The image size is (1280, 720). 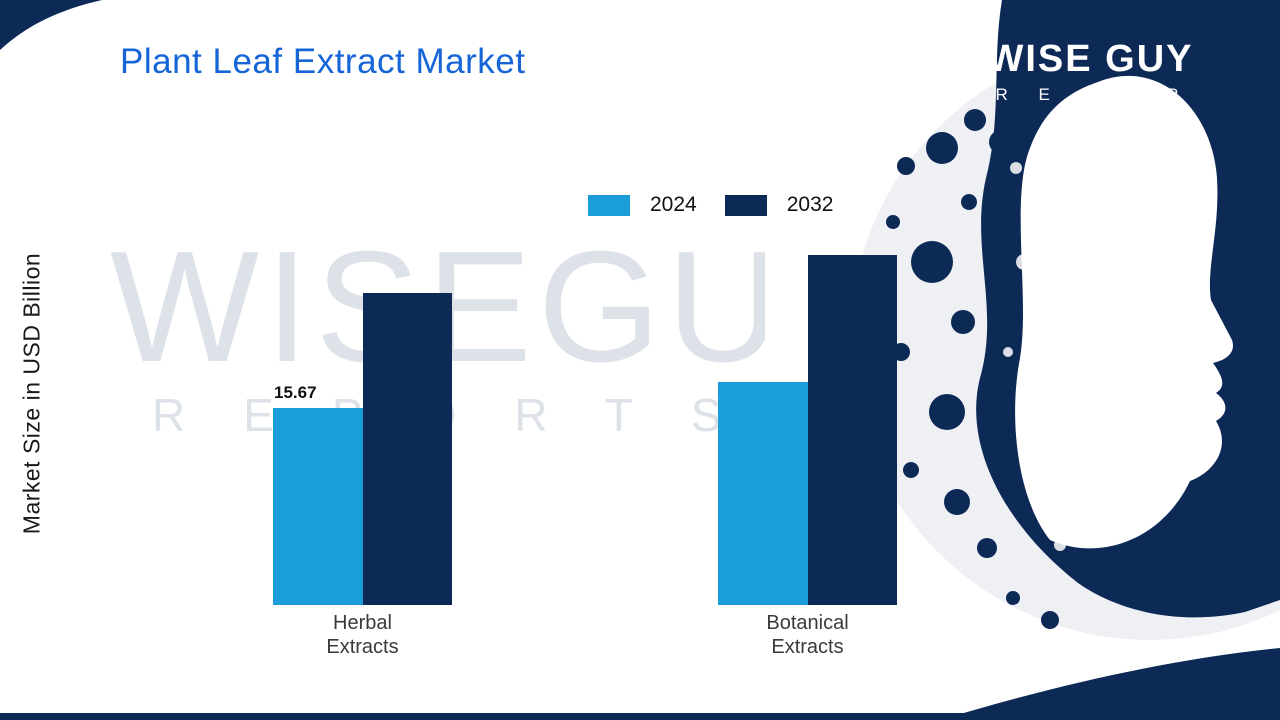 I want to click on logo-wordmark: WISE GUY, so click(x=1090, y=59).